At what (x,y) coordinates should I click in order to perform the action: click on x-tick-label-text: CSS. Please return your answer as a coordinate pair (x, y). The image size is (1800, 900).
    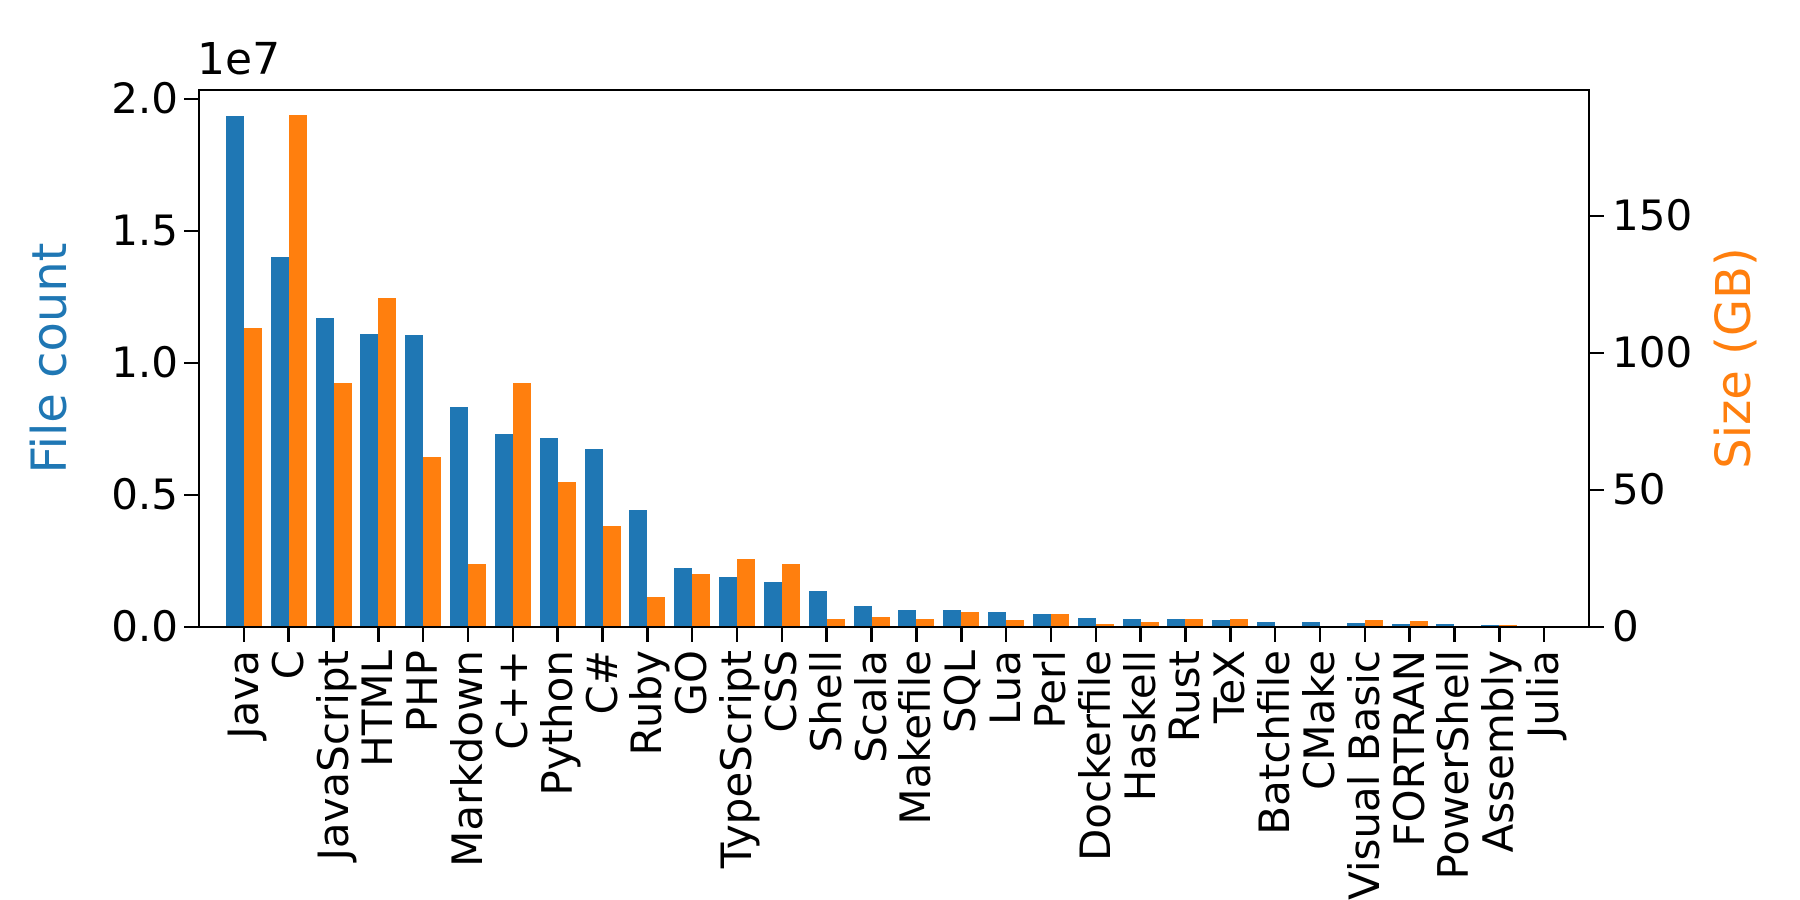
    Looking at the image, I should click on (781, 691).